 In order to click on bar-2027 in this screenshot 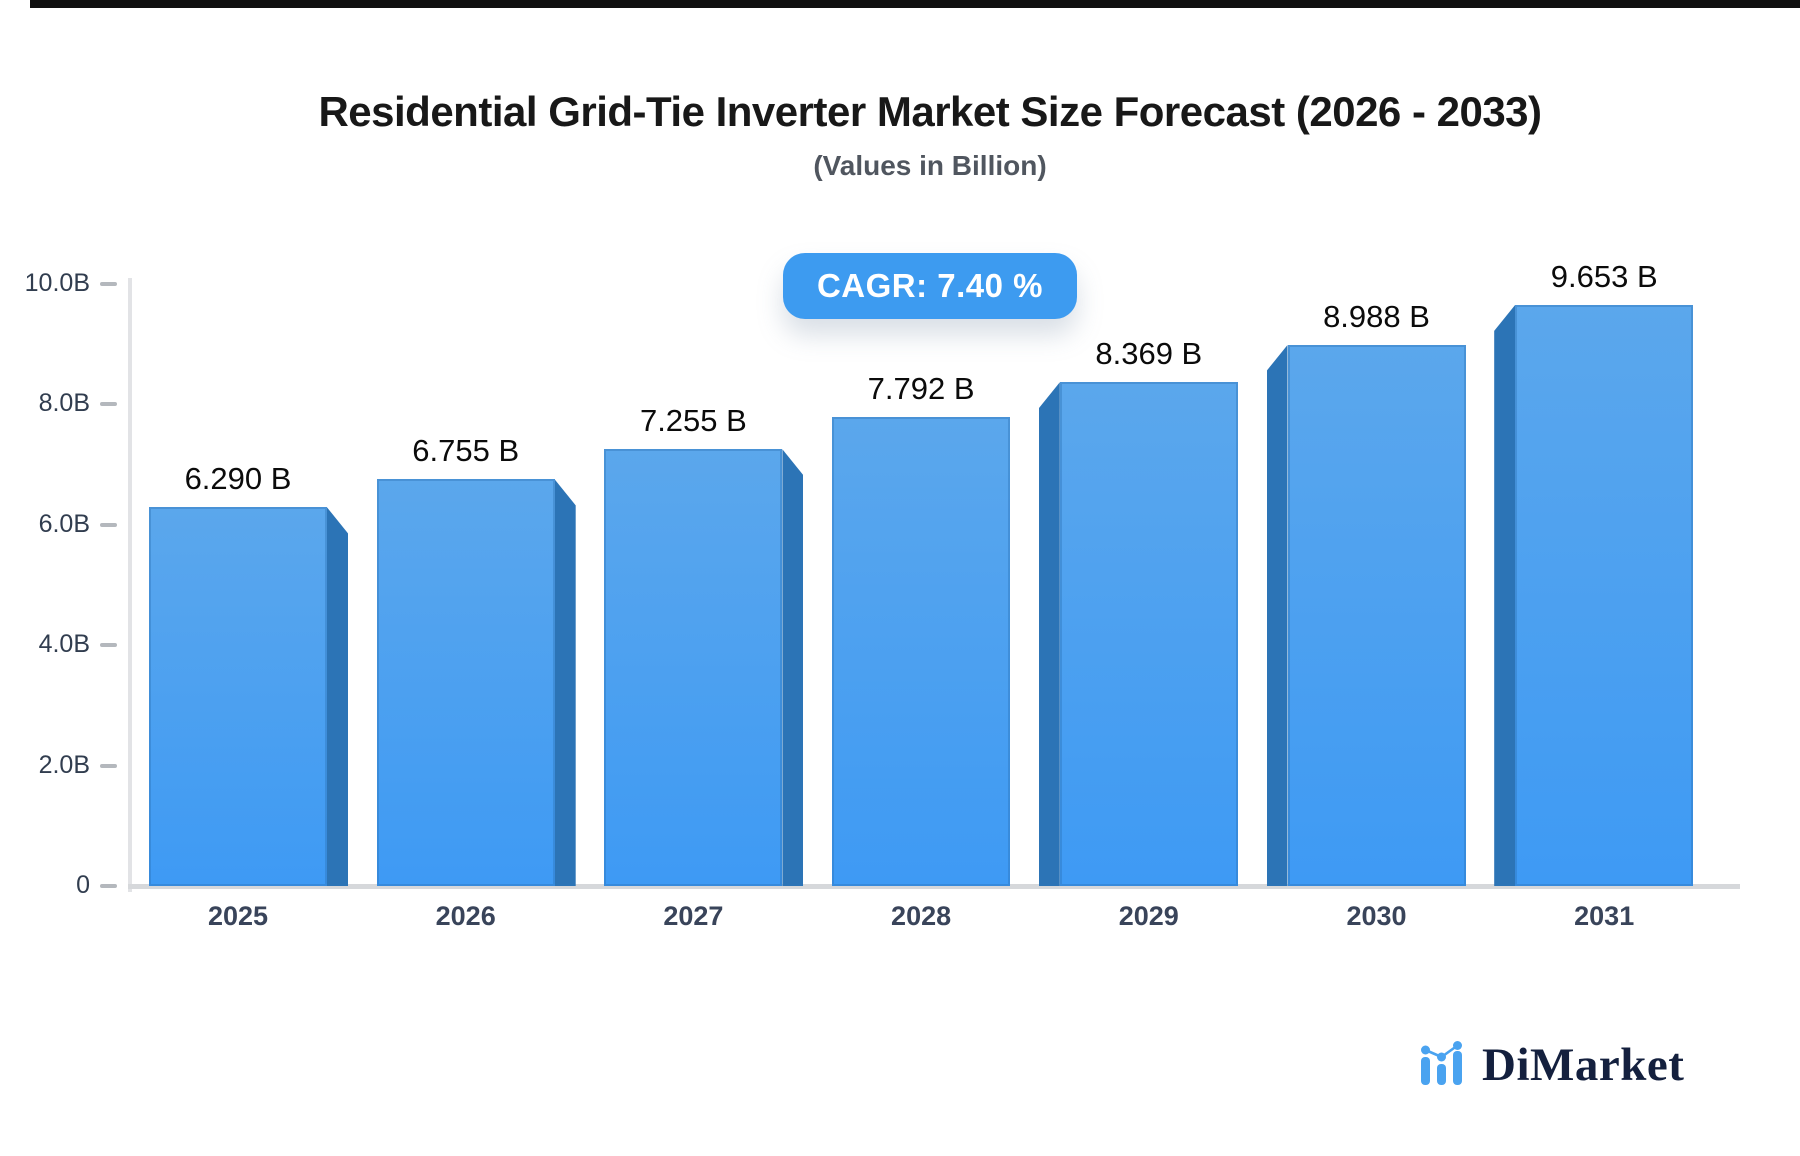, I will do `click(704, 667)`.